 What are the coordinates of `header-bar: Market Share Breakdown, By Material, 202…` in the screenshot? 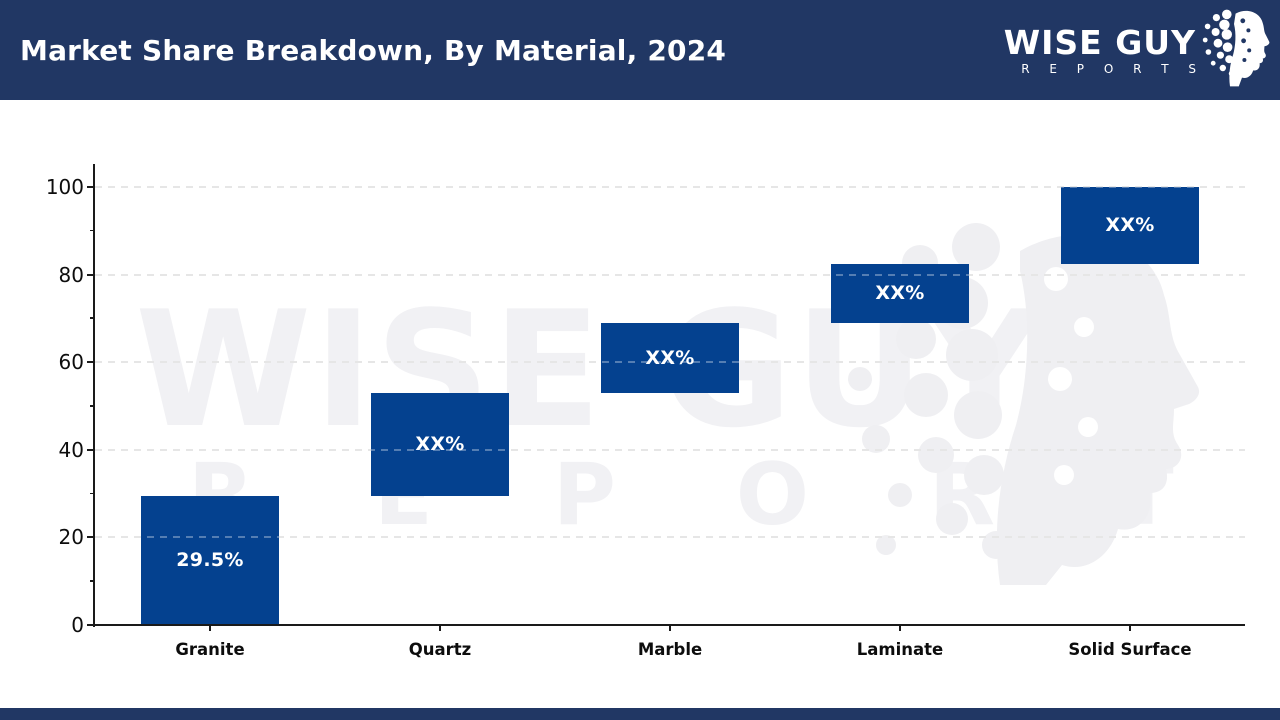 It's located at (640, 50).